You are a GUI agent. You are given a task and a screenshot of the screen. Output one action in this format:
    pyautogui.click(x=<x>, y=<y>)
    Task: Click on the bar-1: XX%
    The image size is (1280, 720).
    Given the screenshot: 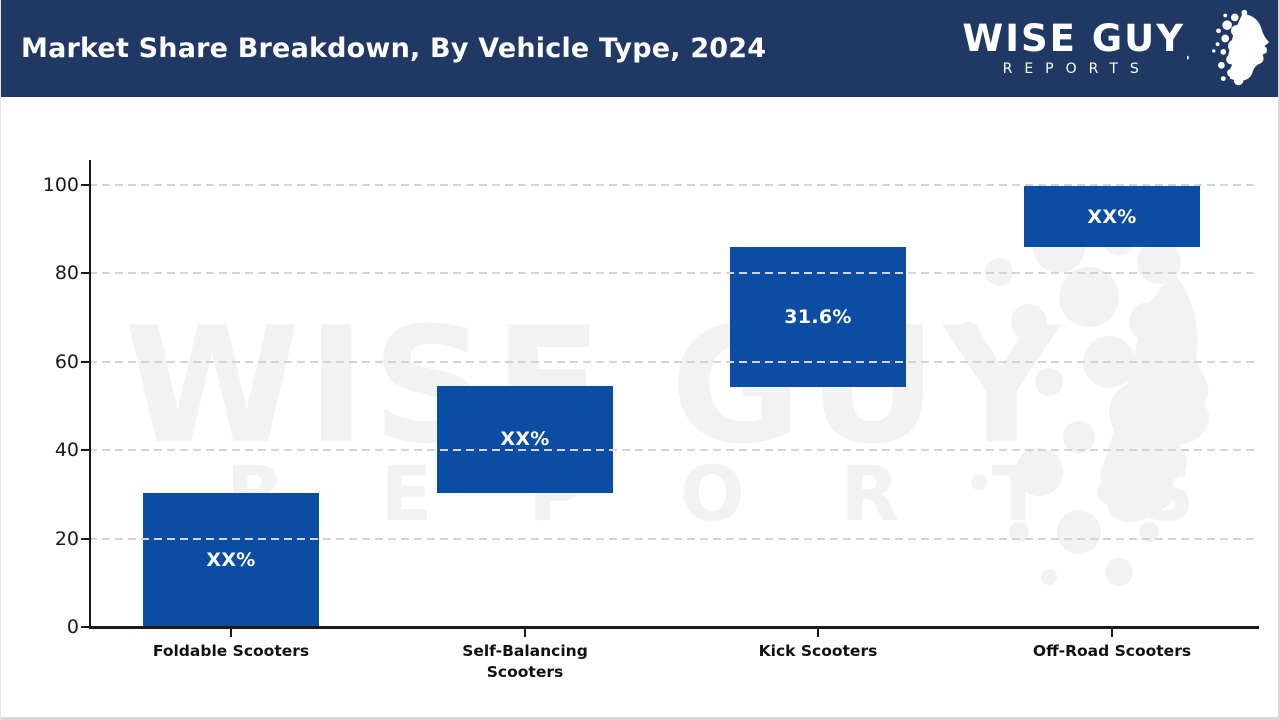 What is the action you would take?
    pyautogui.click(x=525, y=439)
    